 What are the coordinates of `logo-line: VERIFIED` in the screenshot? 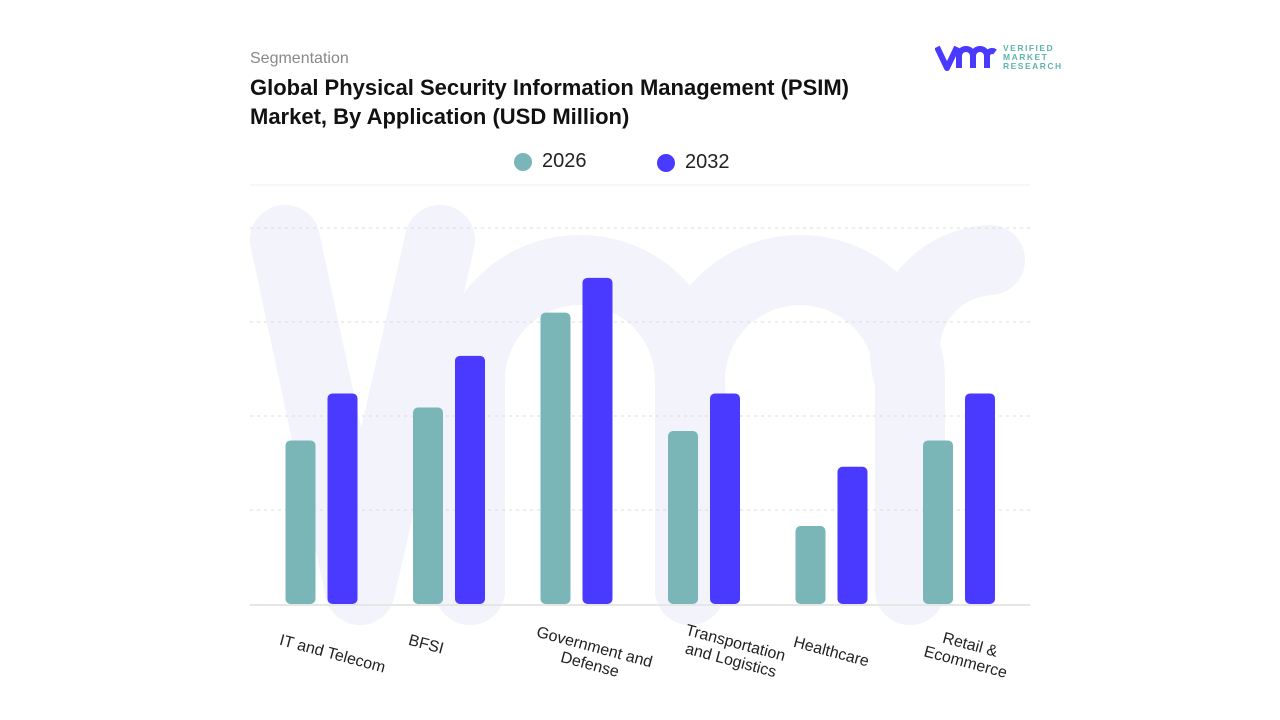 It's located at (1029, 47).